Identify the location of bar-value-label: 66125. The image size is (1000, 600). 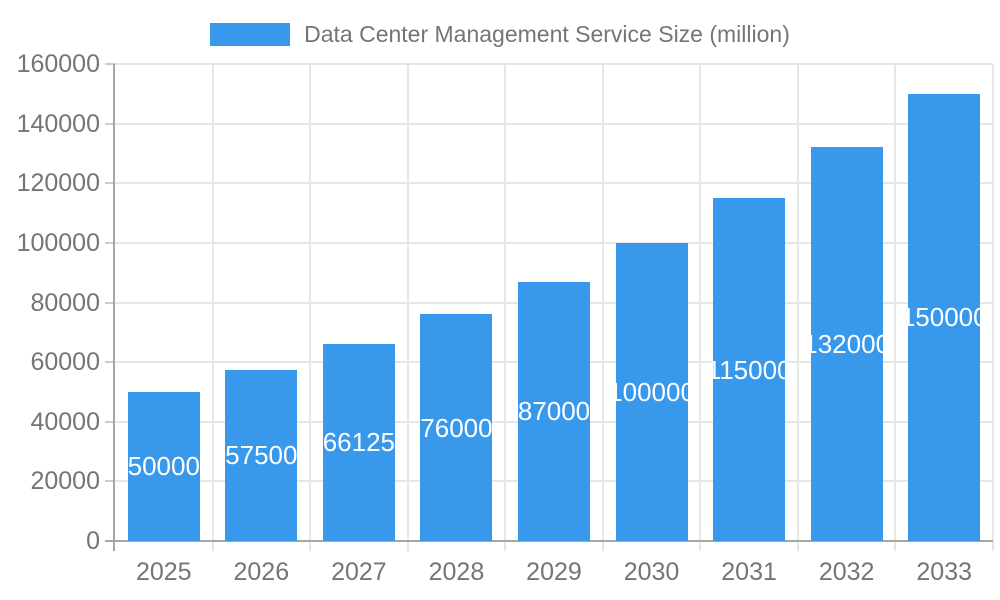
(359, 442).